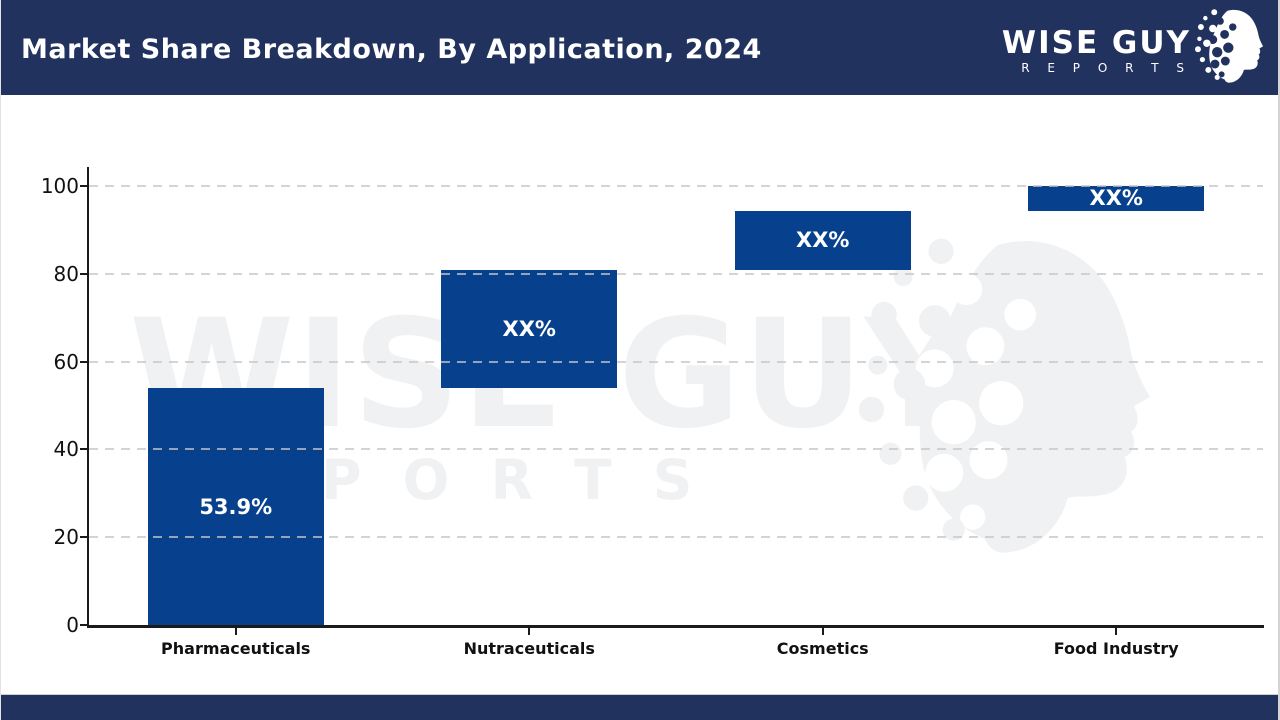 Image resolution: width=1280 pixels, height=720 pixels. Describe the element at coordinates (59, 186) in the screenshot. I see `y-tick-label-100: 100` at that location.